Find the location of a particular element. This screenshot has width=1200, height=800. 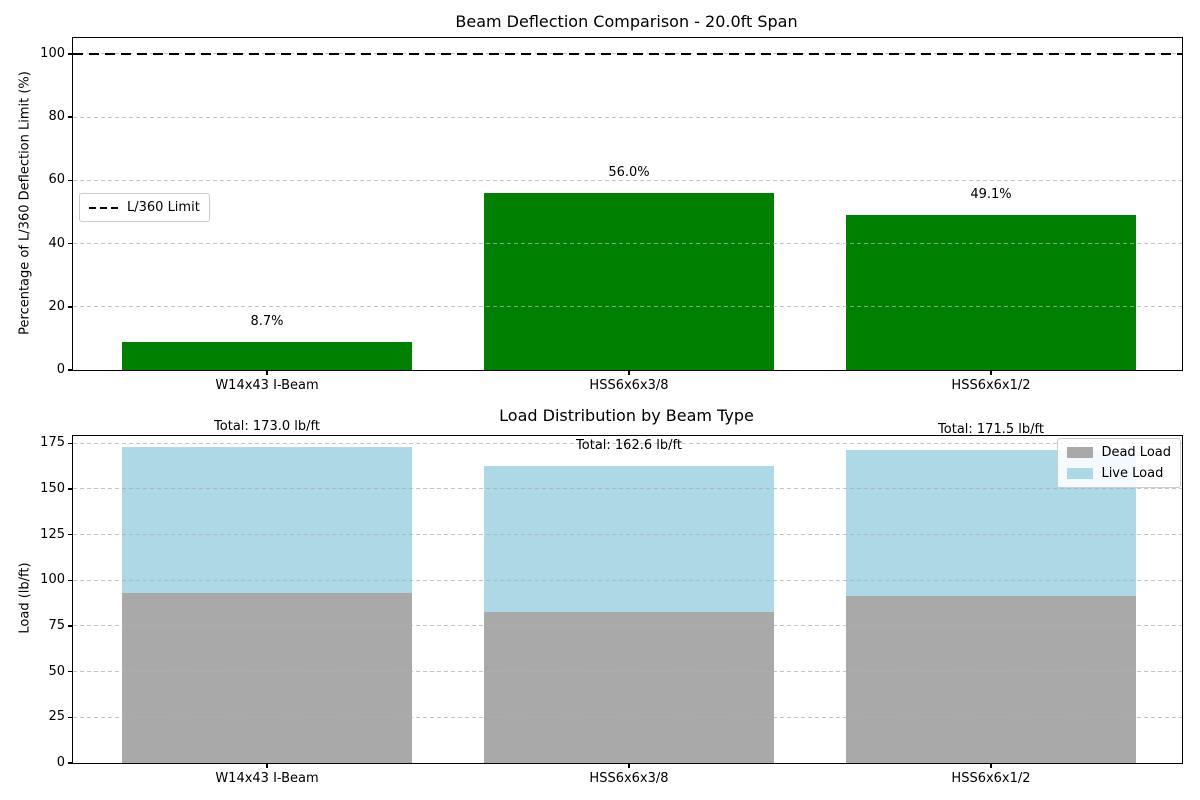

y-tick-label: 60 is located at coordinates (56, 180).